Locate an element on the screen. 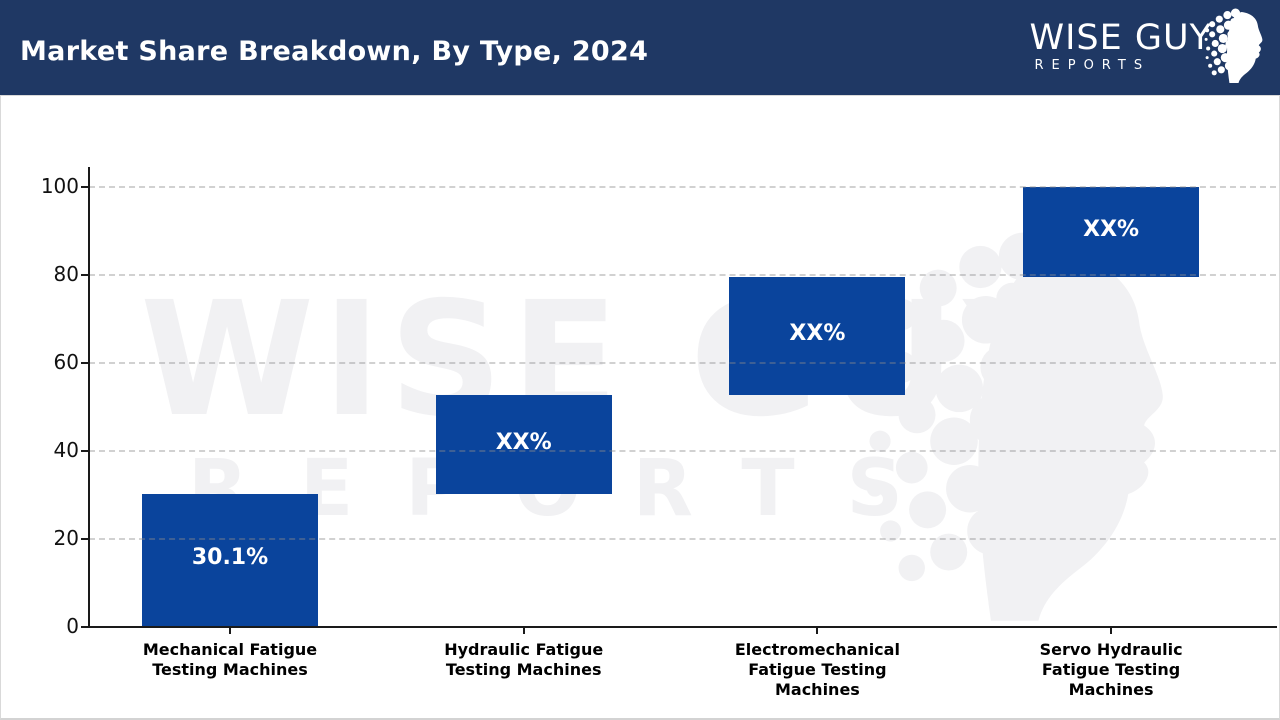  bar-value-label: 30.1% is located at coordinates (230, 558).